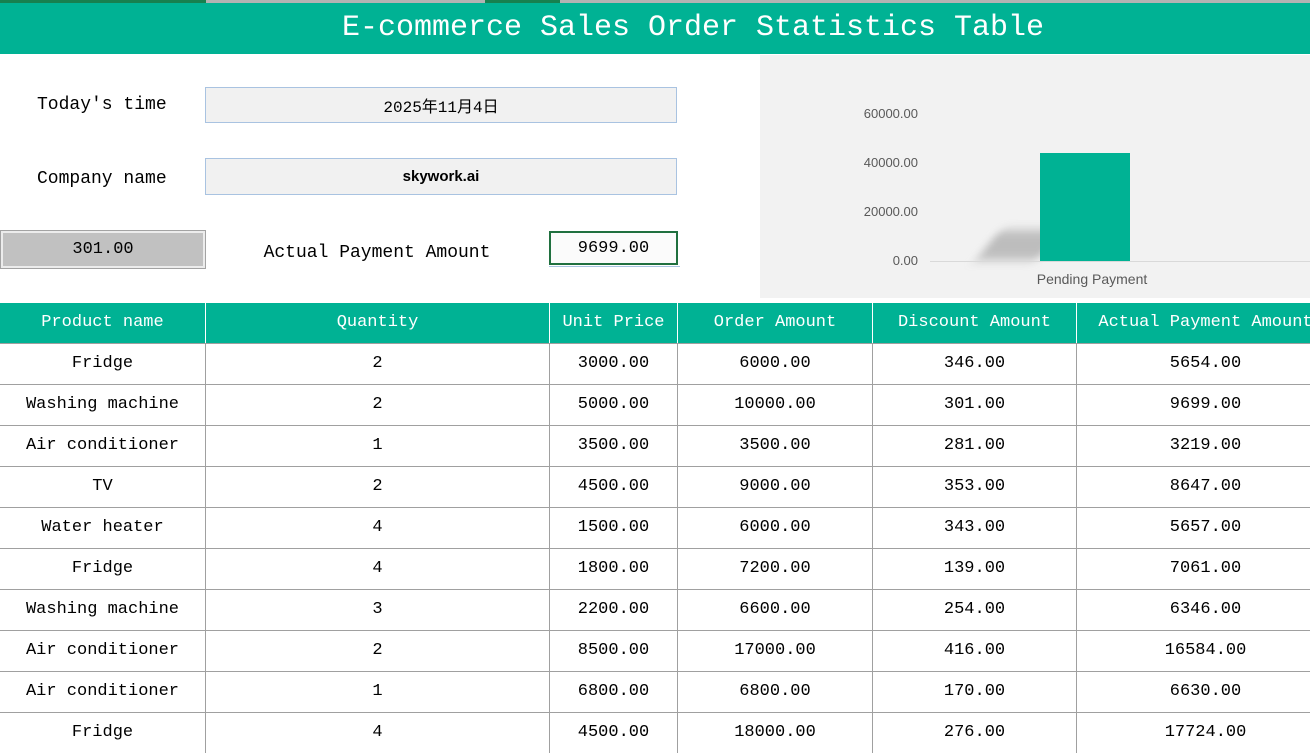  I want to click on table-cell: 5657.00, so click(1193, 528).